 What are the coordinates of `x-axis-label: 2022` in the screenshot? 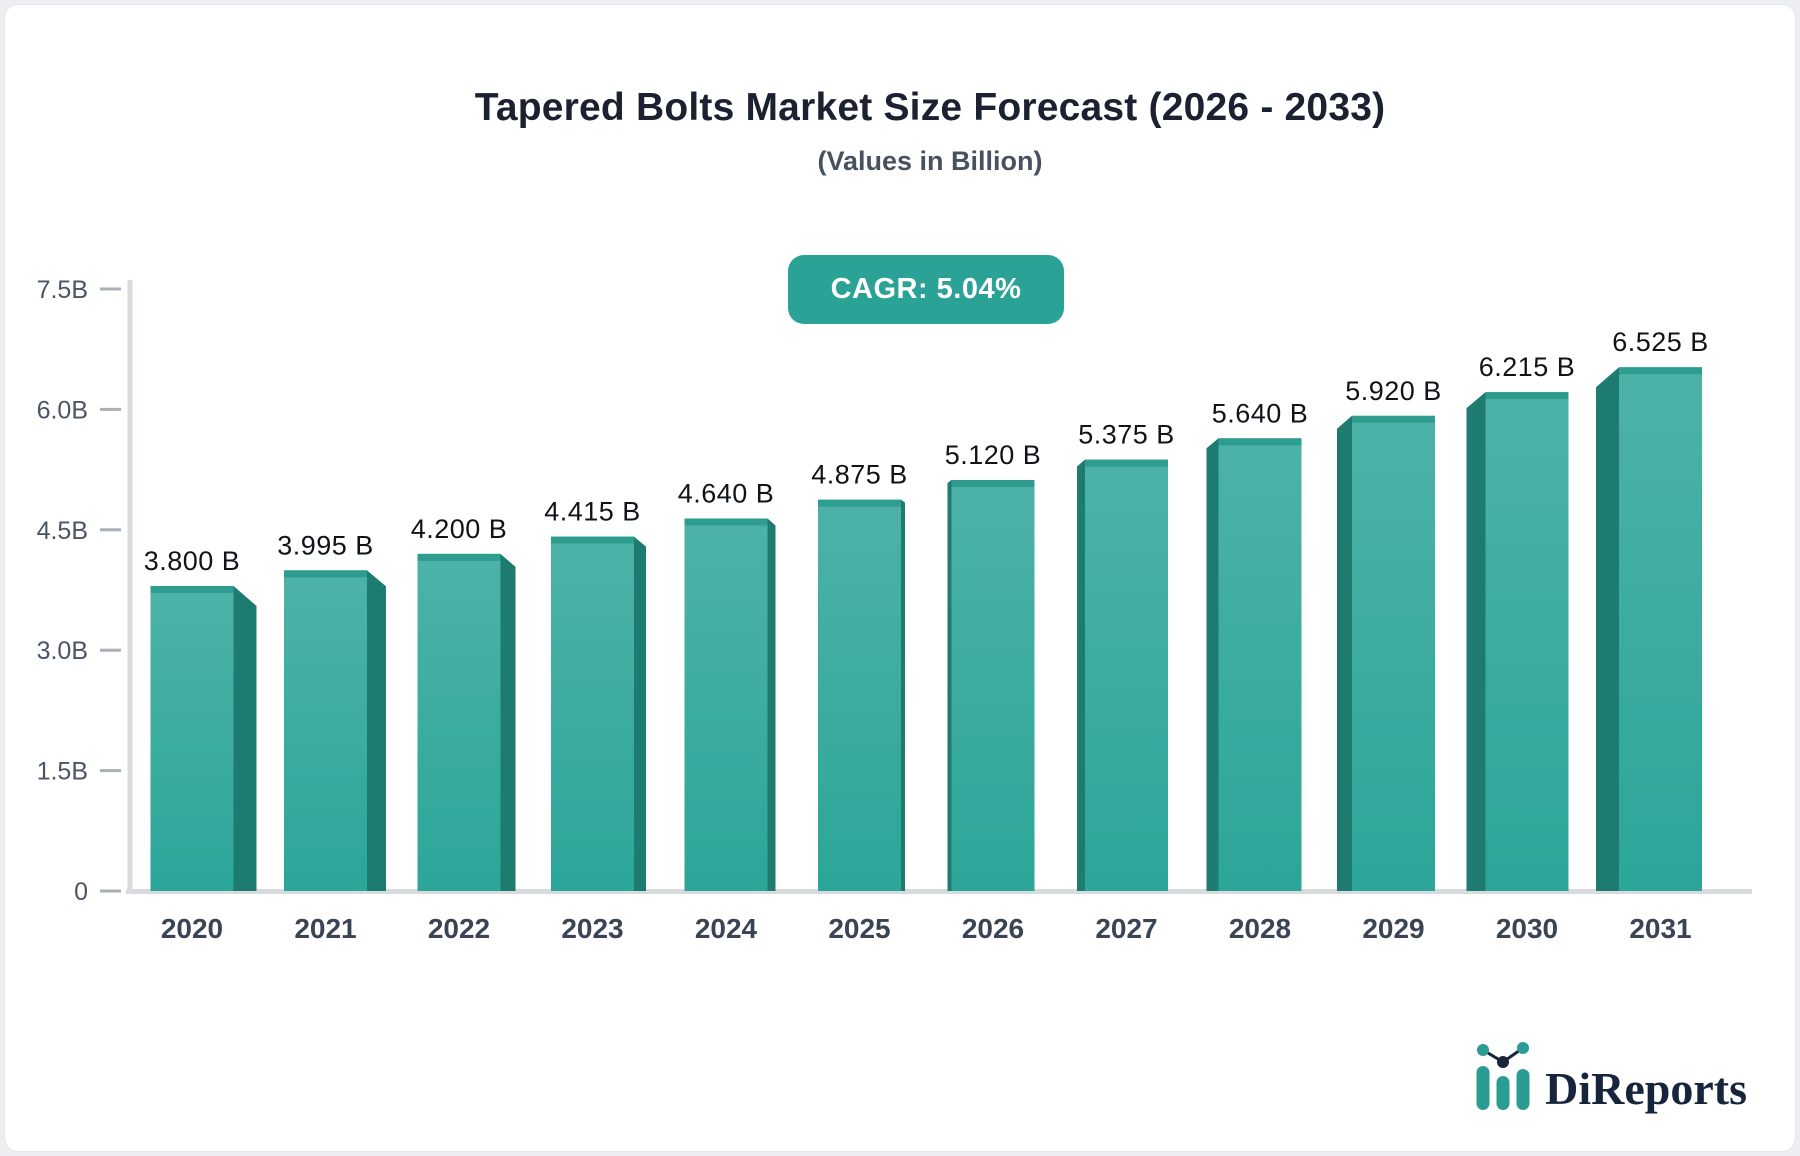 It's located at (459, 928).